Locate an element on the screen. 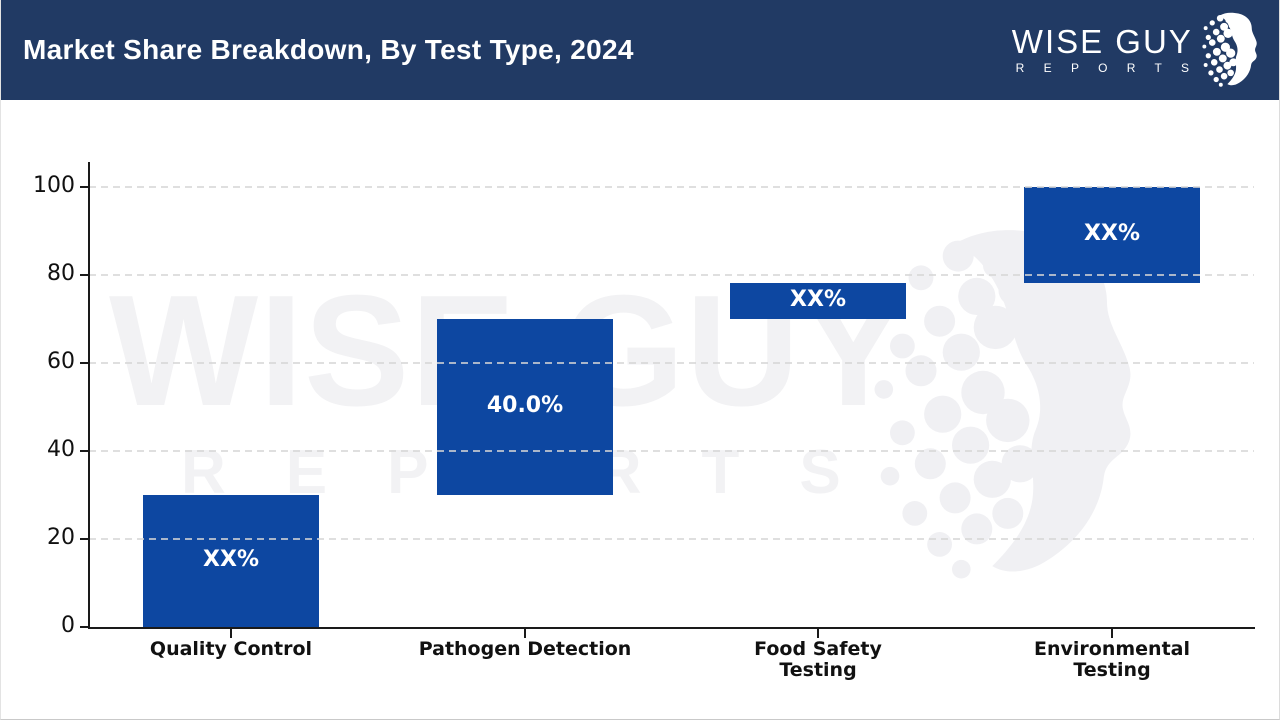 This screenshot has height=720, width=1280. y-tick-label: 0 is located at coordinates (68, 625).